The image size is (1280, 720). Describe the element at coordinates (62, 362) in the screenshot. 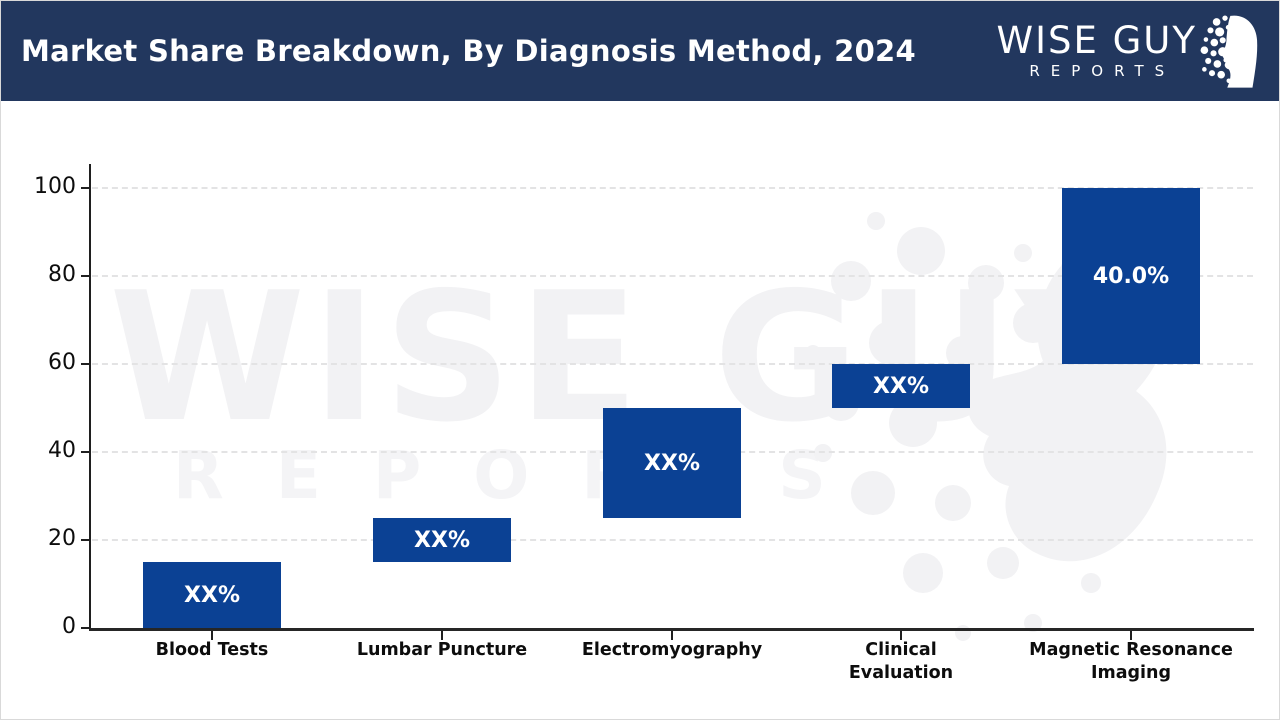

I see `y-tick-label-60: 60` at that location.